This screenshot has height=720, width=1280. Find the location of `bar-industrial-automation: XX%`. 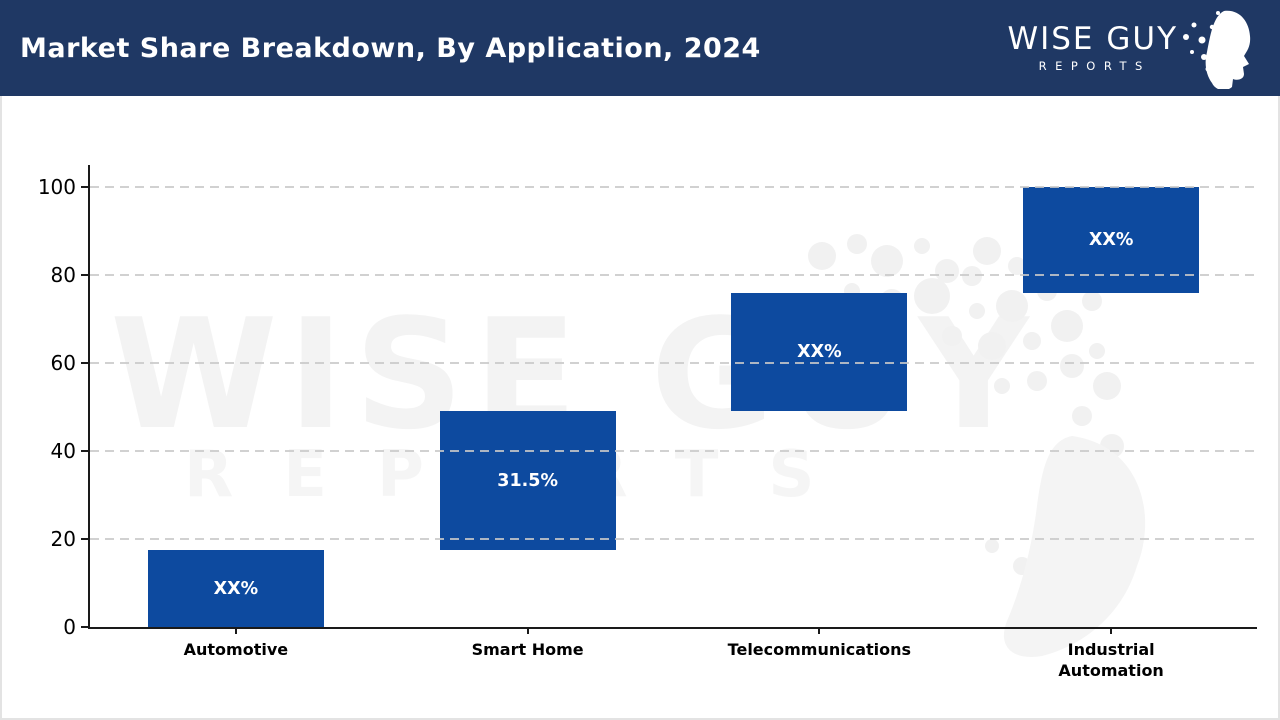

bar-industrial-automation: XX% is located at coordinates (1111, 240).